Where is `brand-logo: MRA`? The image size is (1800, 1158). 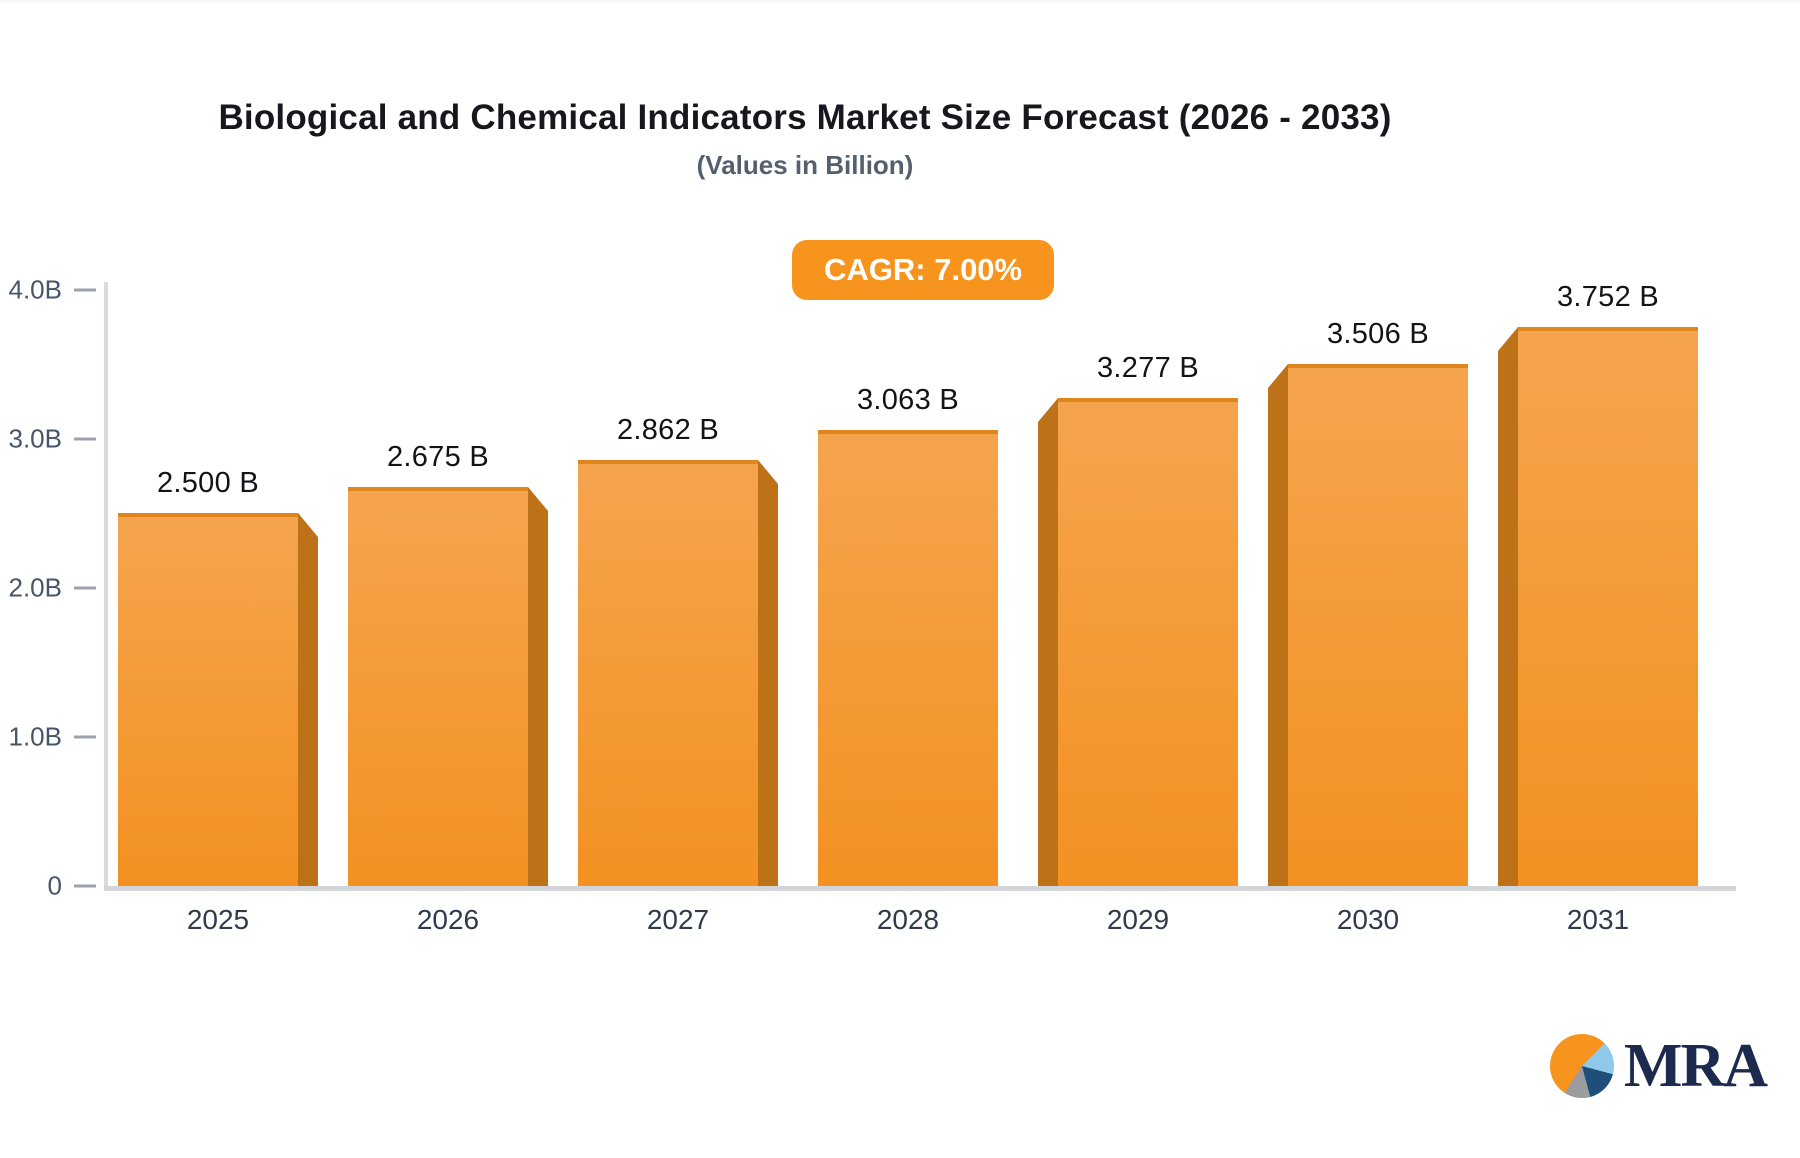
brand-logo: MRA is located at coordinates (1658, 1066).